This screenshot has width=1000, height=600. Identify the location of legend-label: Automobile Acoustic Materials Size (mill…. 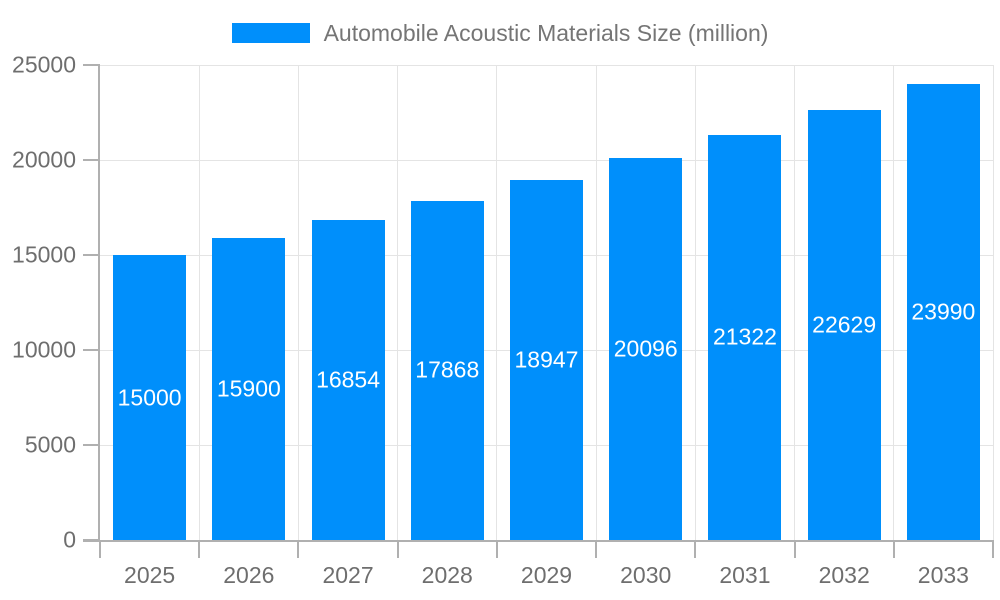
(546, 33).